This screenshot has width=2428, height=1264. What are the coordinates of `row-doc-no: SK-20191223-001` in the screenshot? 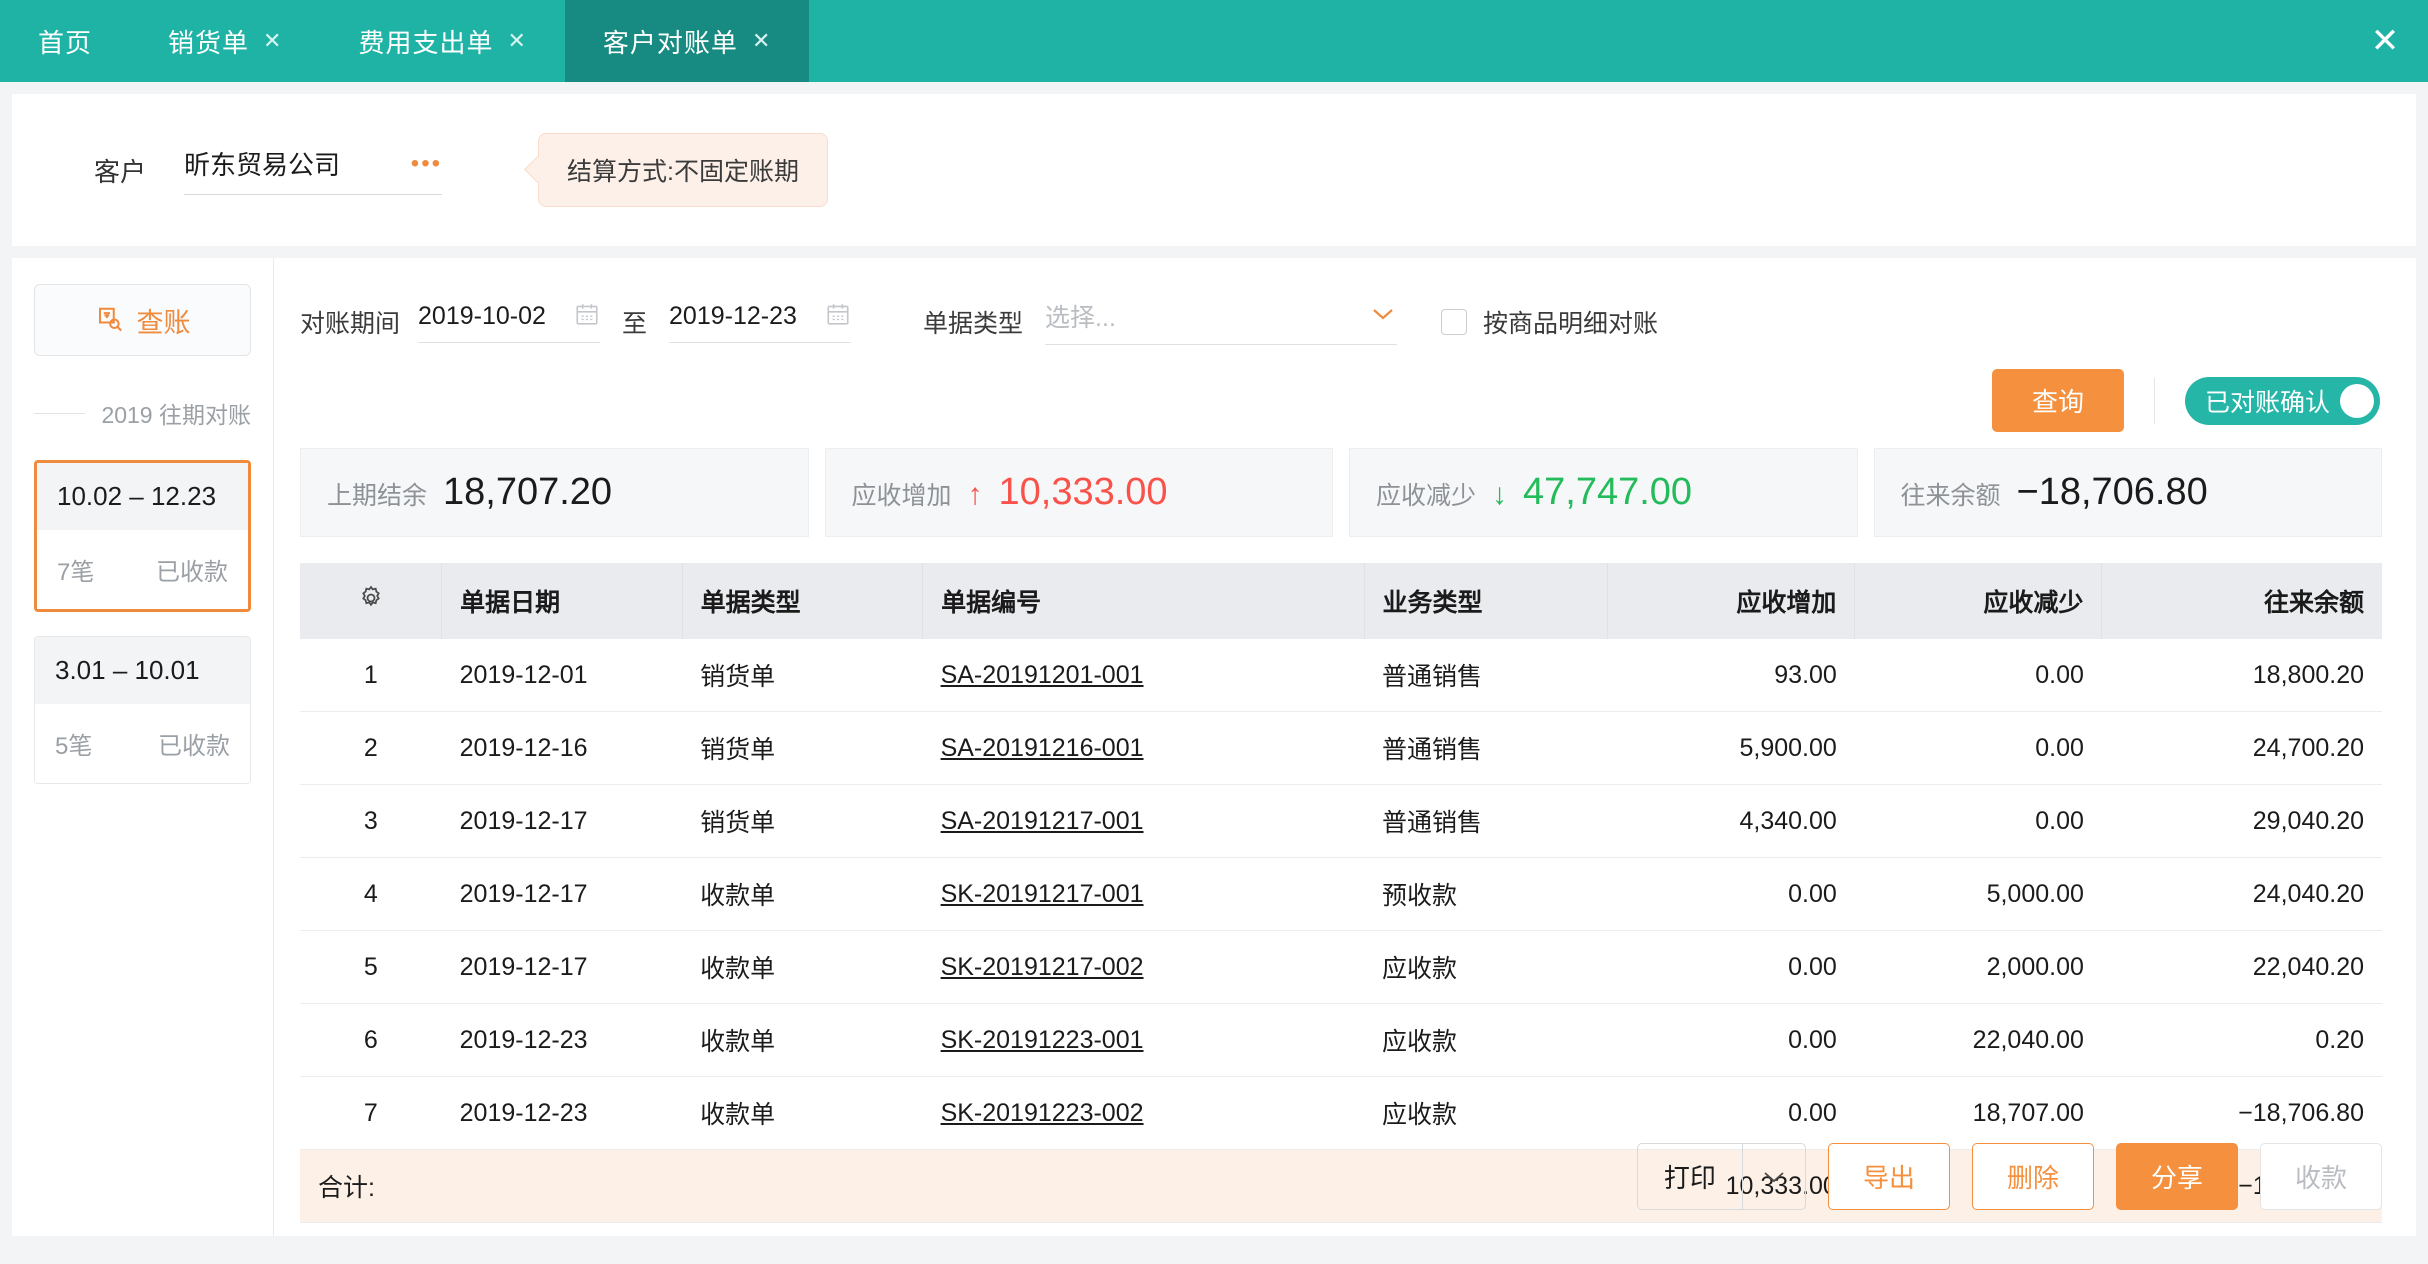 It's located at (1143, 1040).